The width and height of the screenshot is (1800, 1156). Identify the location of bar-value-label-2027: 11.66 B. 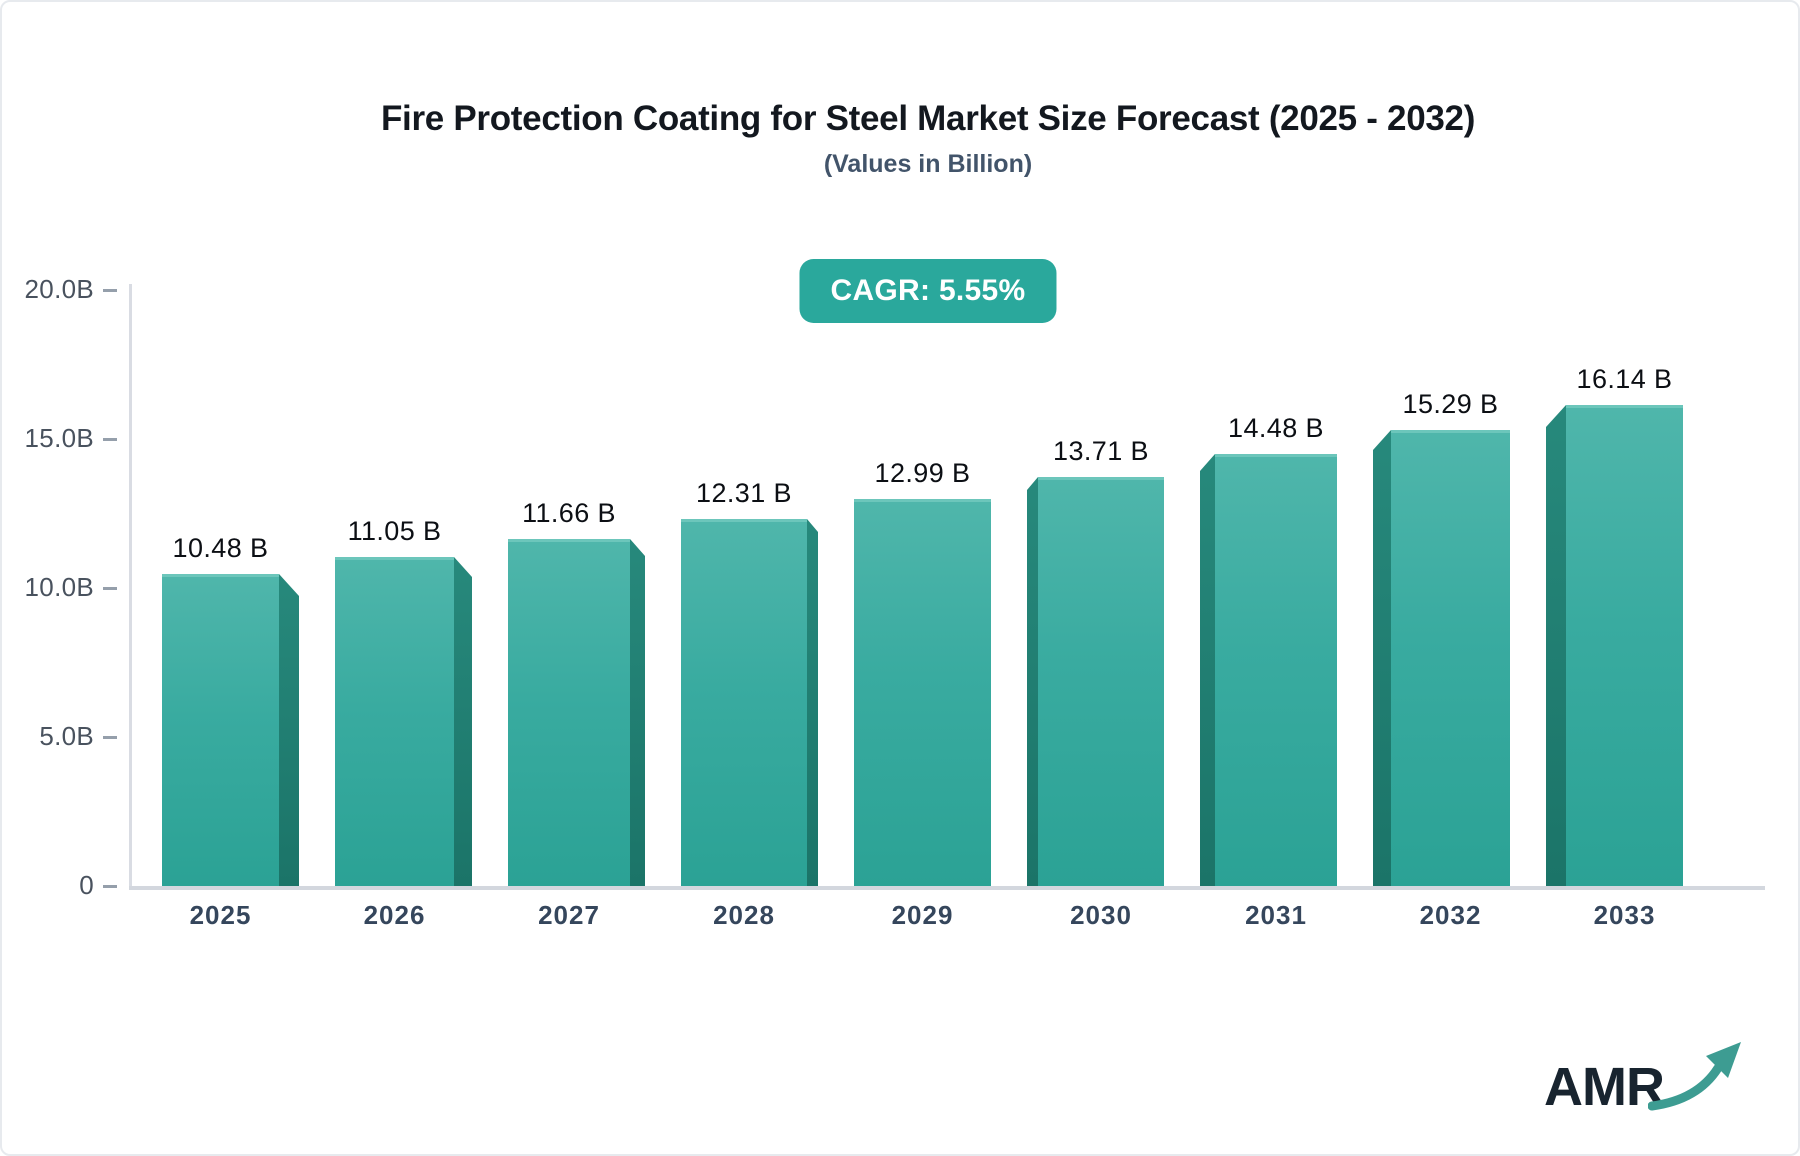
(569, 513).